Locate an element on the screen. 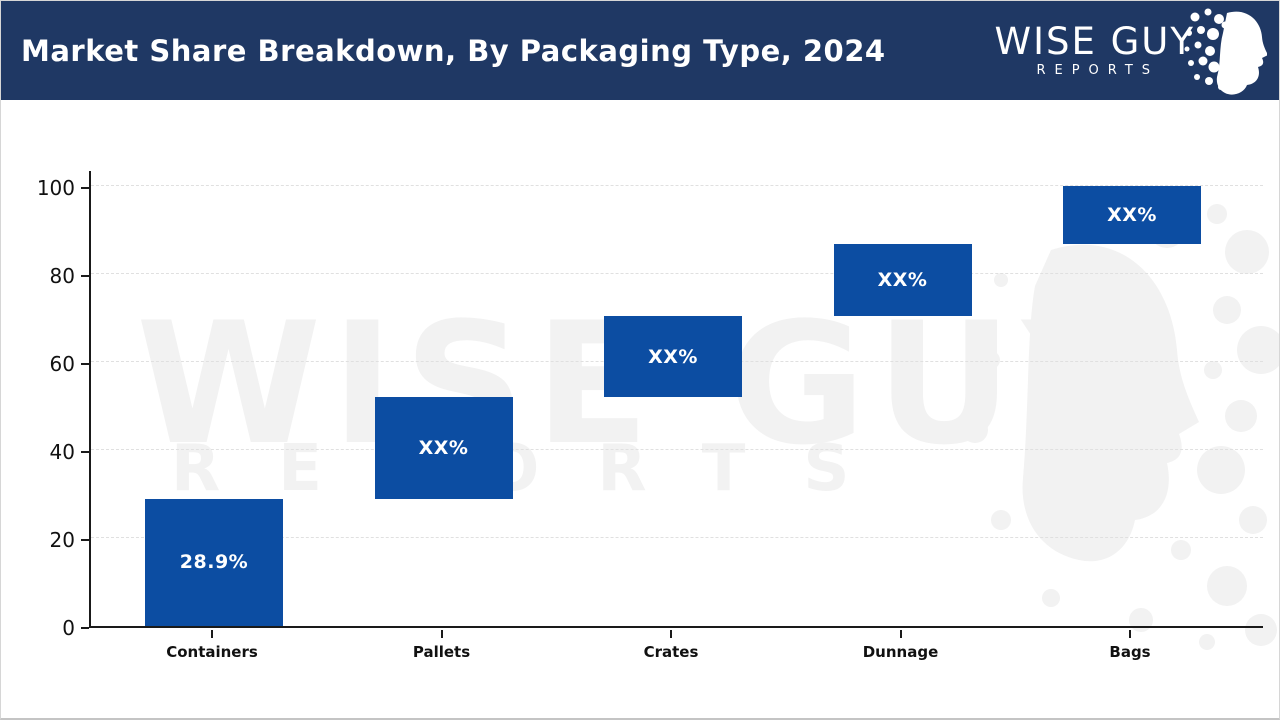  y-tick-label-40: 40 is located at coordinates (62, 452).